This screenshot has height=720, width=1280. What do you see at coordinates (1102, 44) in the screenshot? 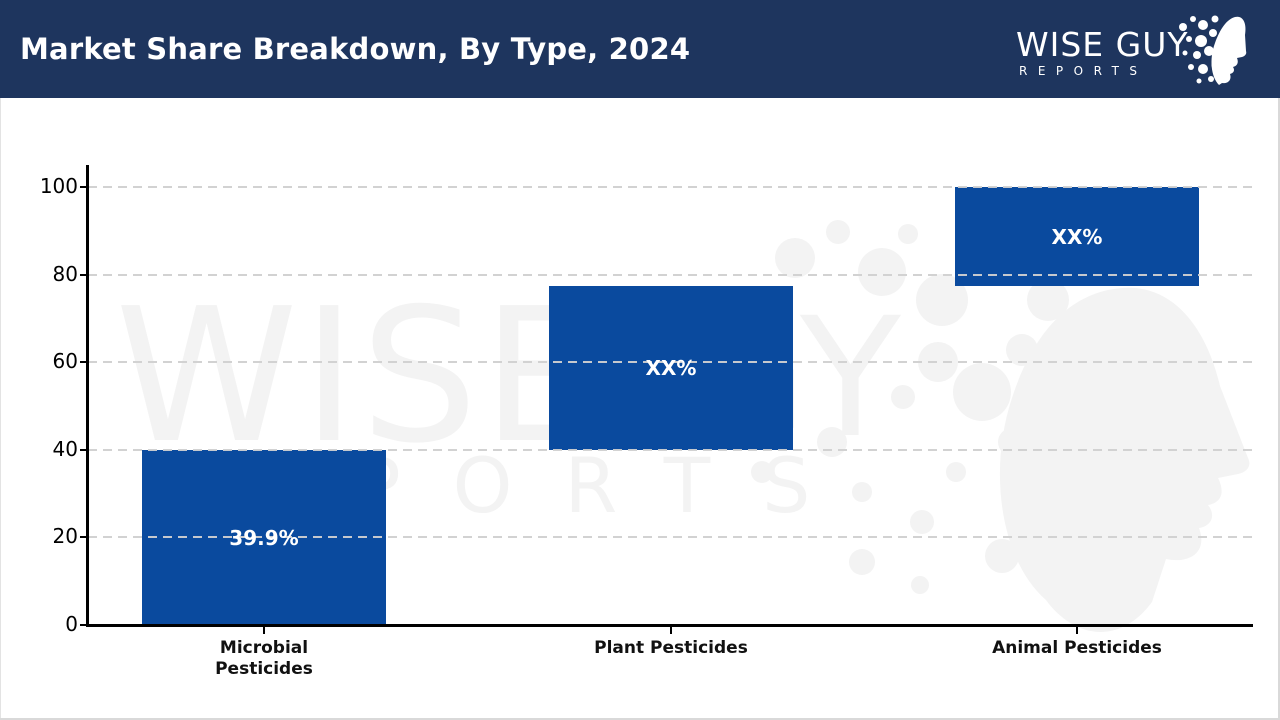
I see `logo-wordmark: WISE GUY` at bounding box center [1102, 44].